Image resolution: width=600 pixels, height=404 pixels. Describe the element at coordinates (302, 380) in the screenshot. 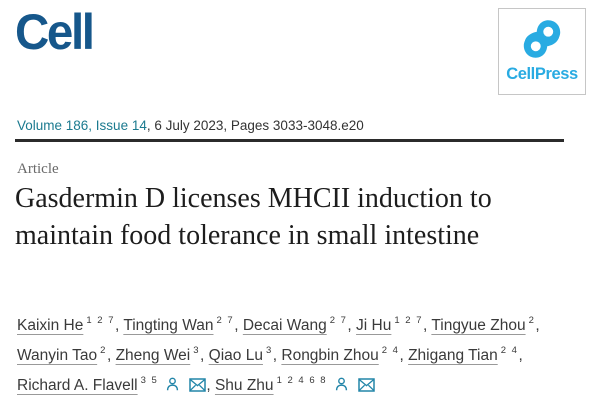

I see `author-affiliation-superscript: 1 2 4 6 8` at that location.